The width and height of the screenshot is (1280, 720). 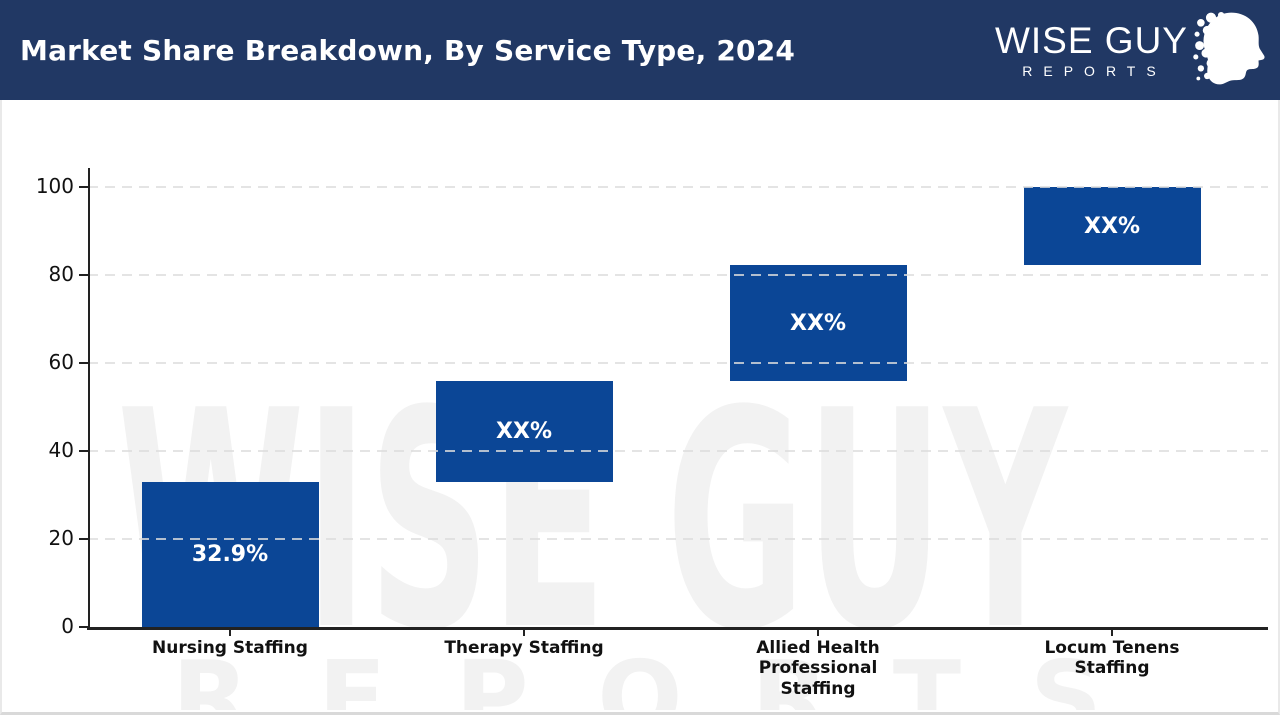 What do you see at coordinates (230, 648) in the screenshot?
I see `category-label: Nursing Staffing` at bounding box center [230, 648].